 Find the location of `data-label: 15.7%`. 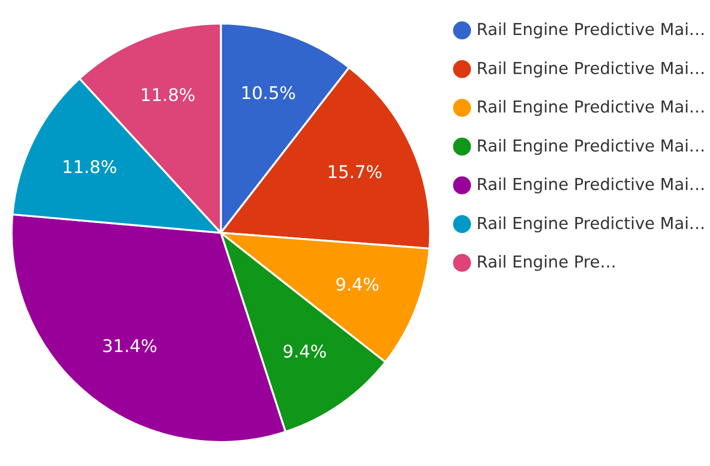

data-label: 15.7% is located at coordinates (354, 173).